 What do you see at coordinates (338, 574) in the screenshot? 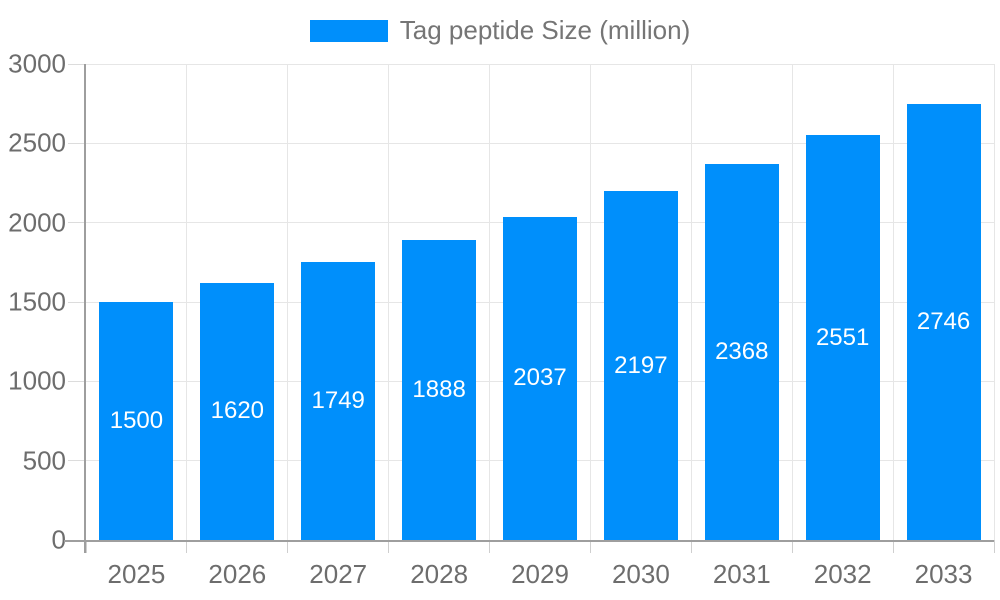
I see `x-axis-tick-label: 2027` at bounding box center [338, 574].